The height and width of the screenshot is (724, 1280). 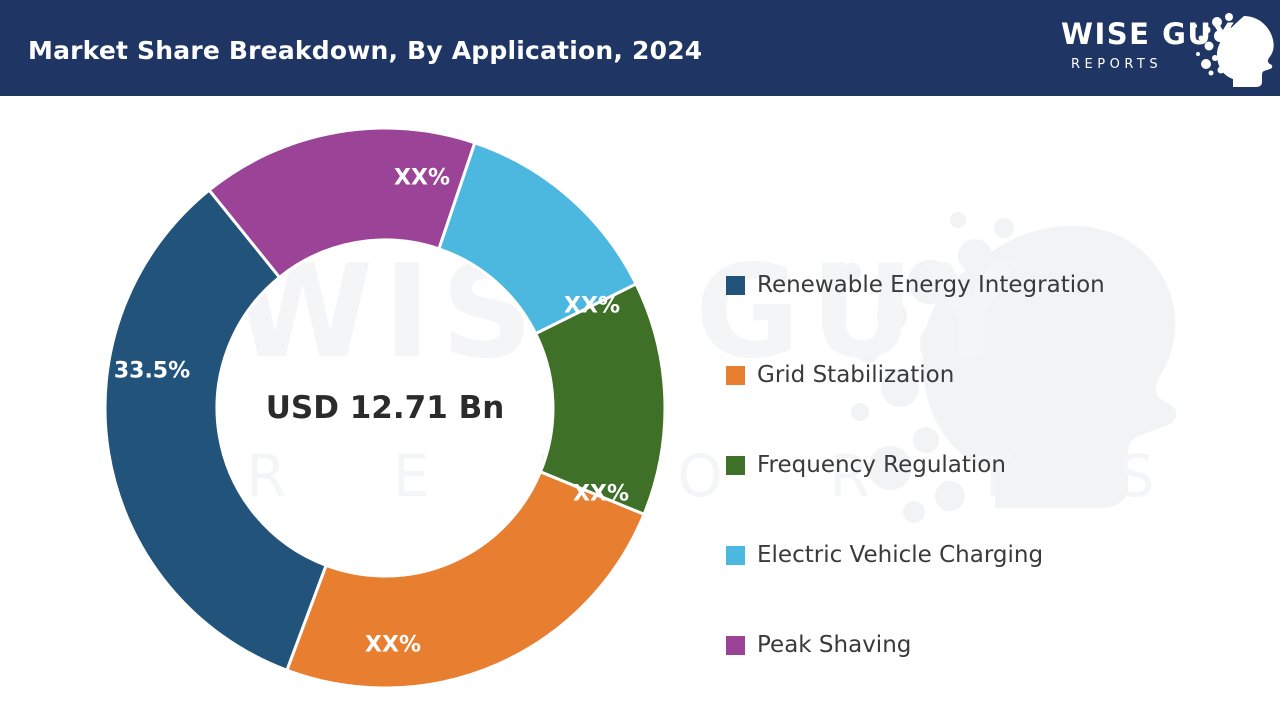 I want to click on legend-item-label: Peak Shaving, so click(x=834, y=645).